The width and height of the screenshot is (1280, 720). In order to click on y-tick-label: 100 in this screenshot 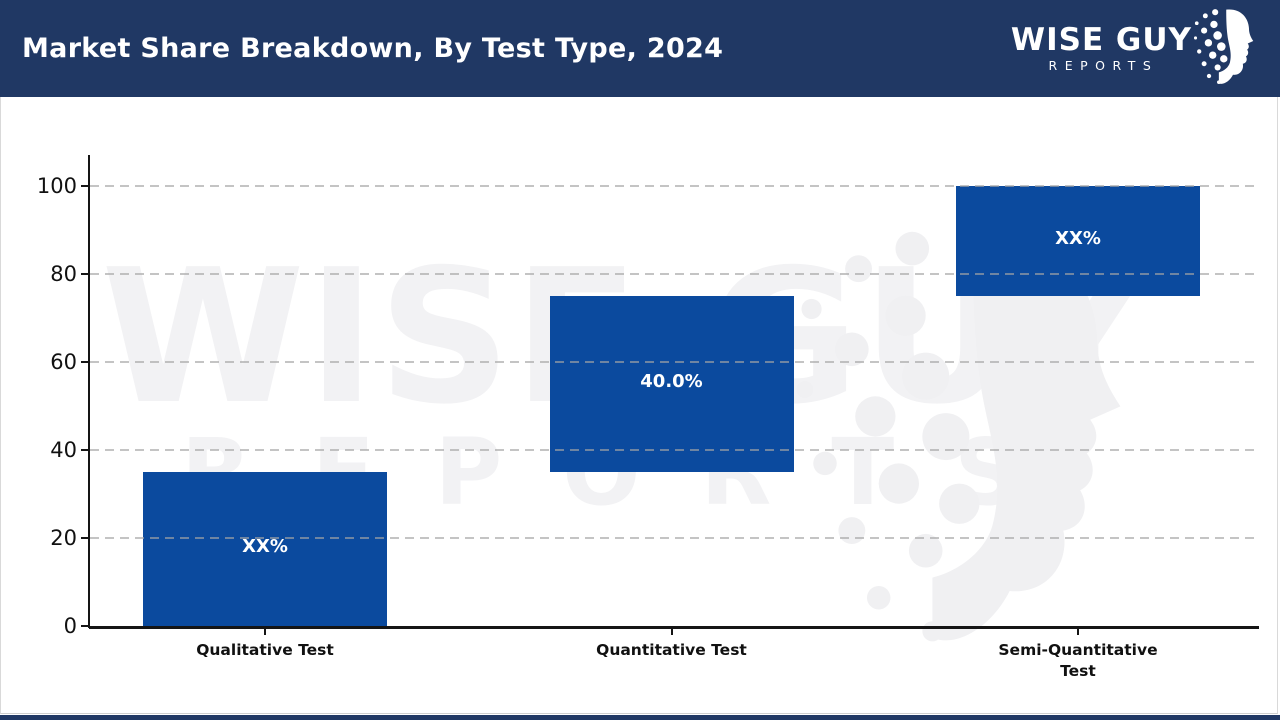, I will do `click(56, 186)`.